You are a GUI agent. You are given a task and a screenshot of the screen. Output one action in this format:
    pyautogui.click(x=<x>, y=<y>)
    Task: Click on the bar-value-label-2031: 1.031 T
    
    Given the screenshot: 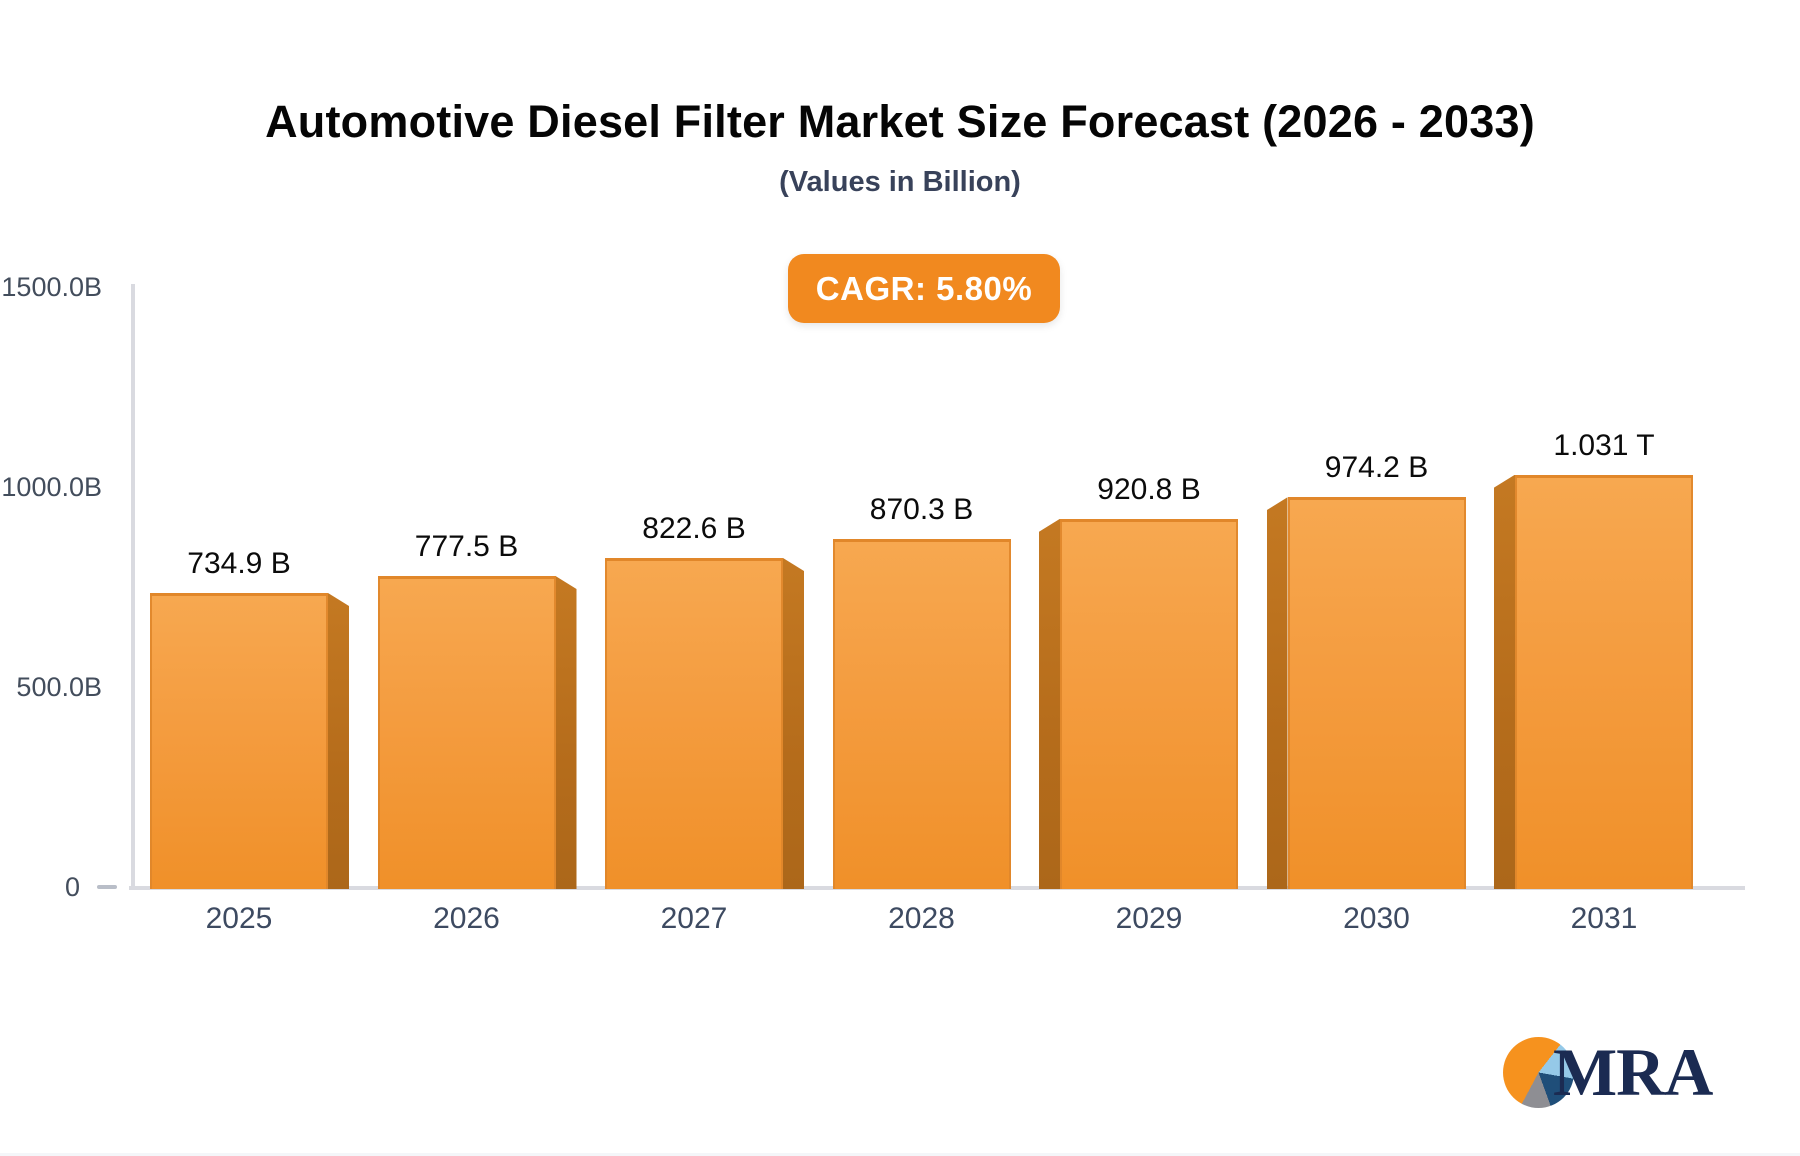 What is the action you would take?
    pyautogui.click(x=1604, y=445)
    